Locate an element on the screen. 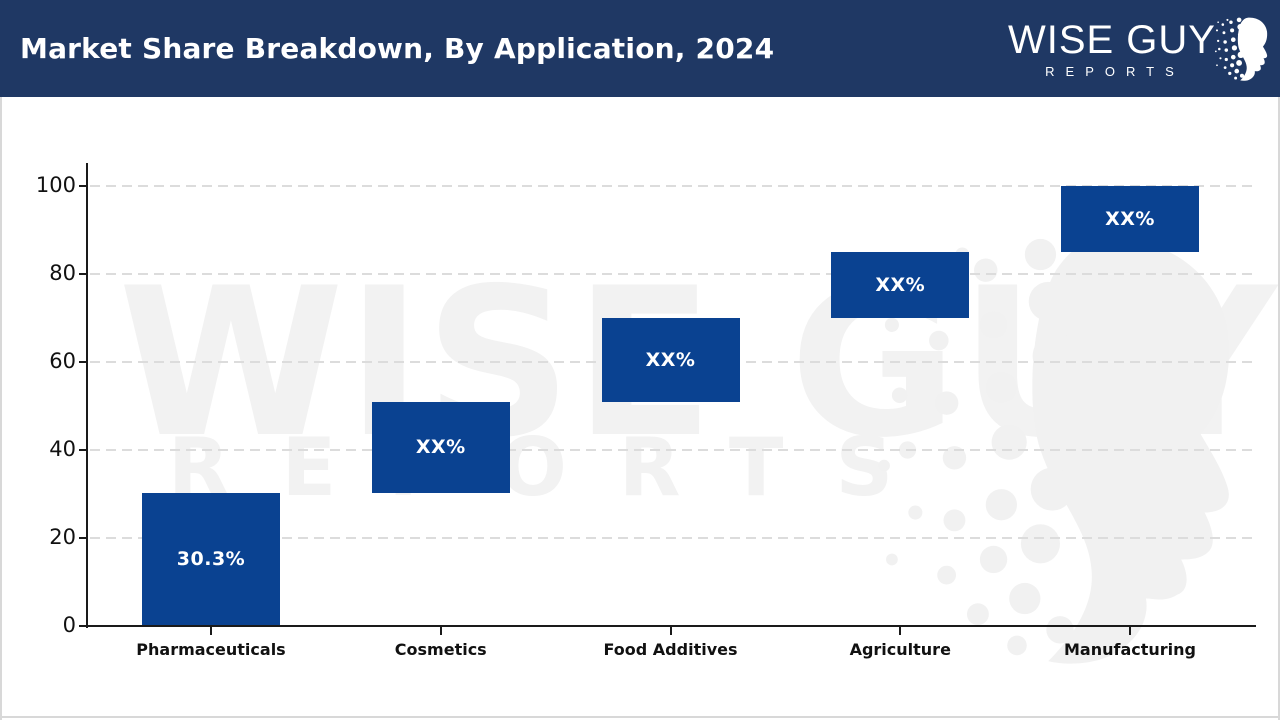 The height and width of the screenshot is (720, 1280). x-axis-label-cosmetics: Cosmetics is located at coordinates (440, 649).